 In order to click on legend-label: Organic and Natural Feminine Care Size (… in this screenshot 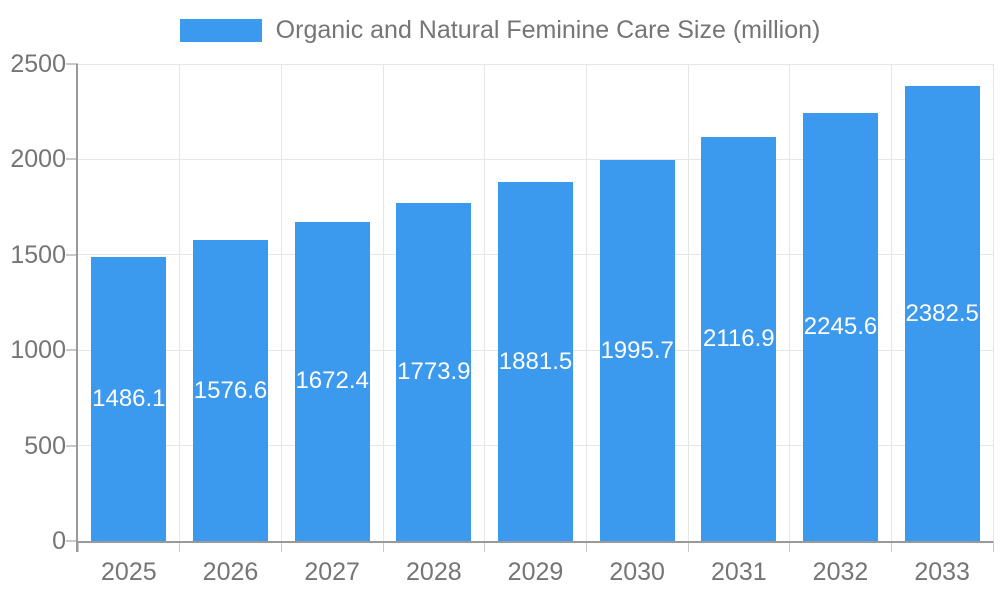, I will do `click(548, 30)`.